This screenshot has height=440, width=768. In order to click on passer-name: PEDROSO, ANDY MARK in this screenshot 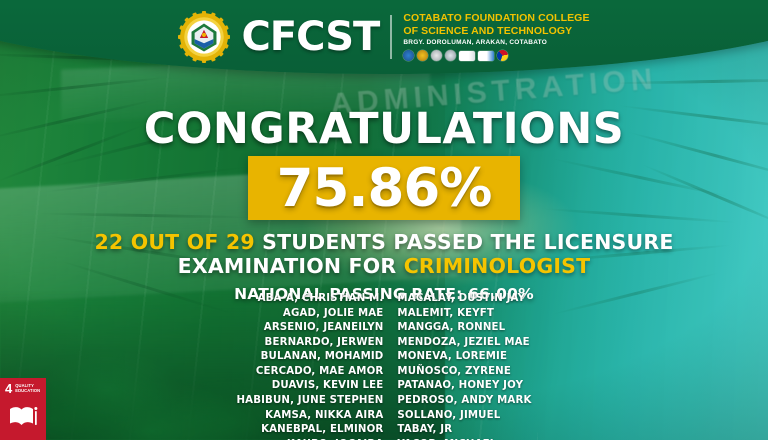, I will do `click(464, 400)`.